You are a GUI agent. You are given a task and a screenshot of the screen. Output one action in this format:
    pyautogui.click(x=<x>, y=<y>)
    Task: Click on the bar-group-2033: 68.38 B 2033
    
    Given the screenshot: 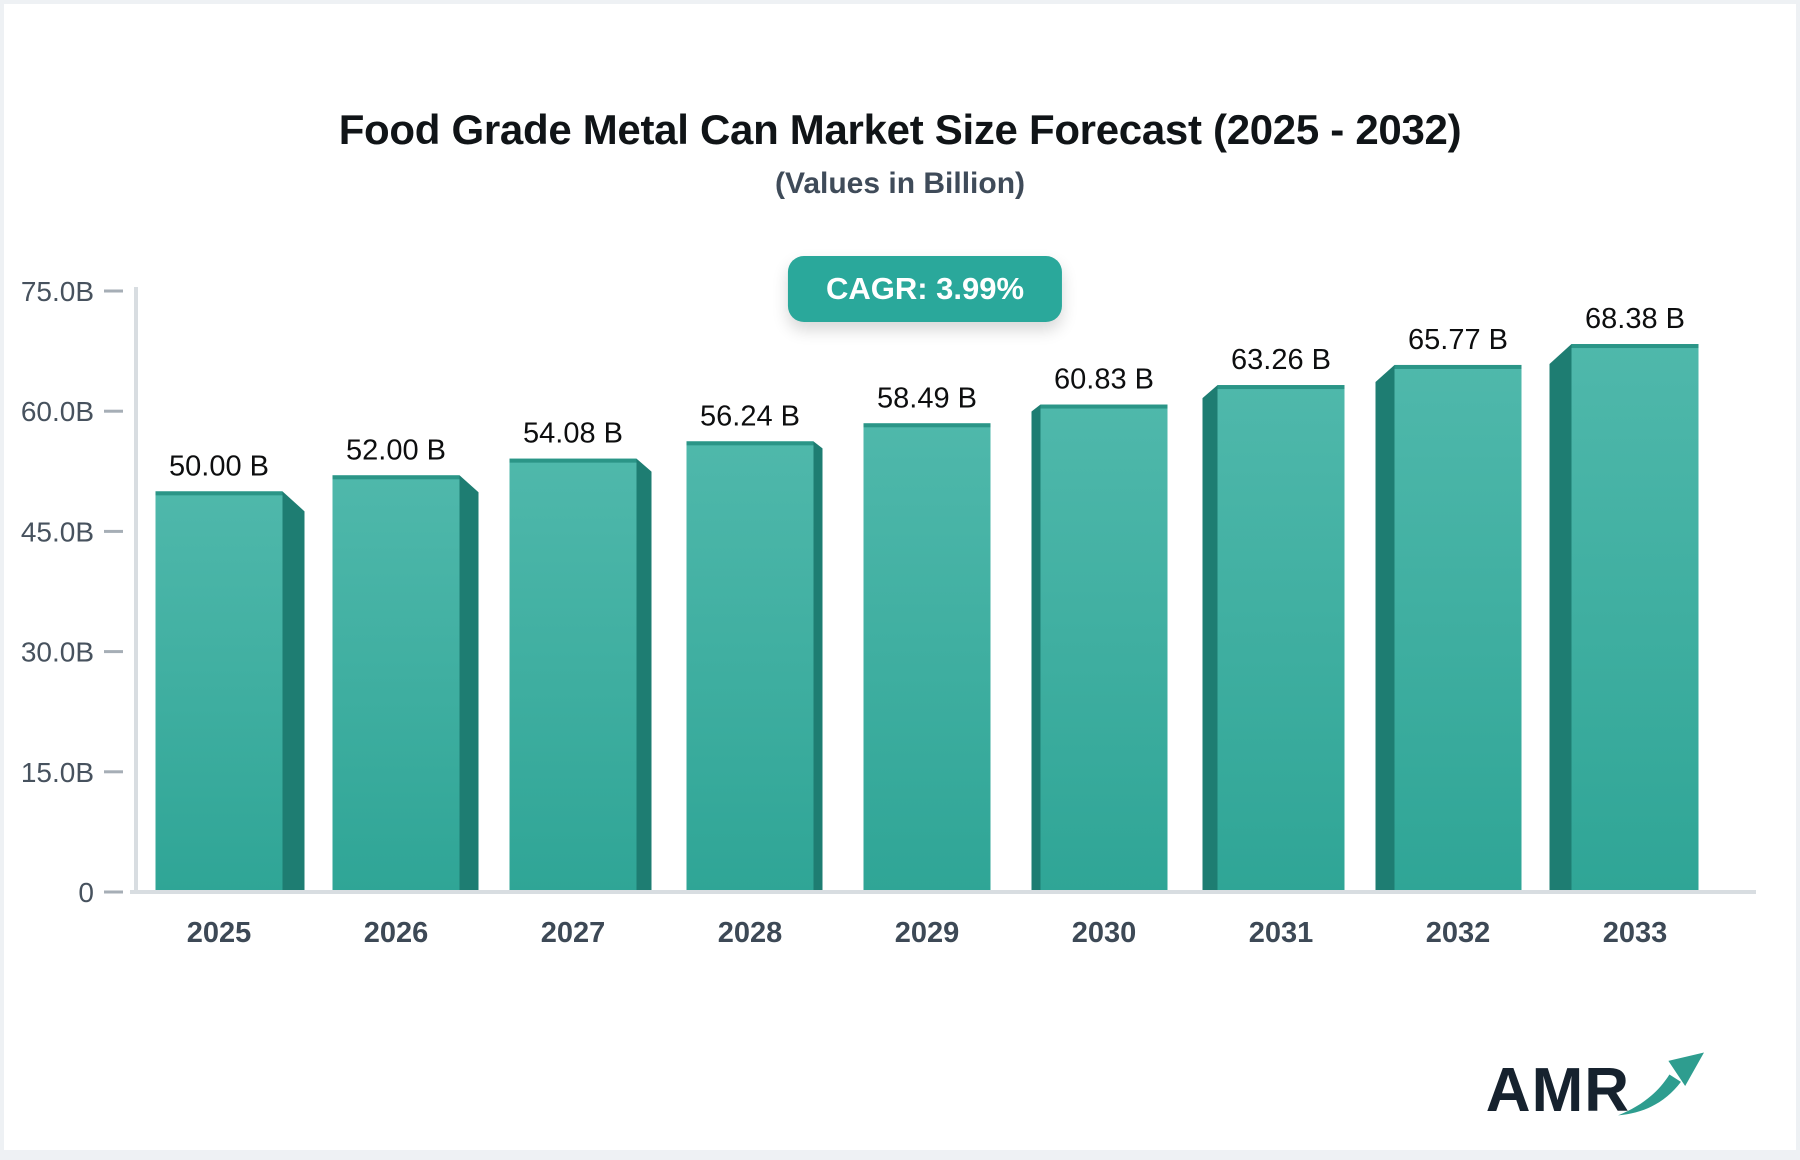 What is the action you would take?
    pyautogui.click(x=1624, y=626)
    